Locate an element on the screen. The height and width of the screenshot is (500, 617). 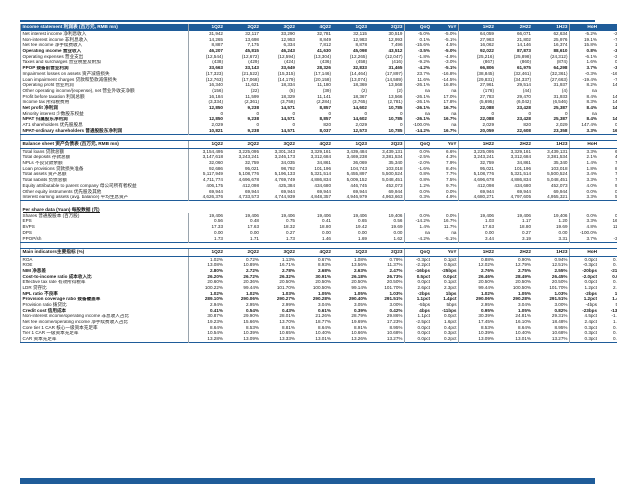
row-value: 64,298 is located at coordinates (560, 68).